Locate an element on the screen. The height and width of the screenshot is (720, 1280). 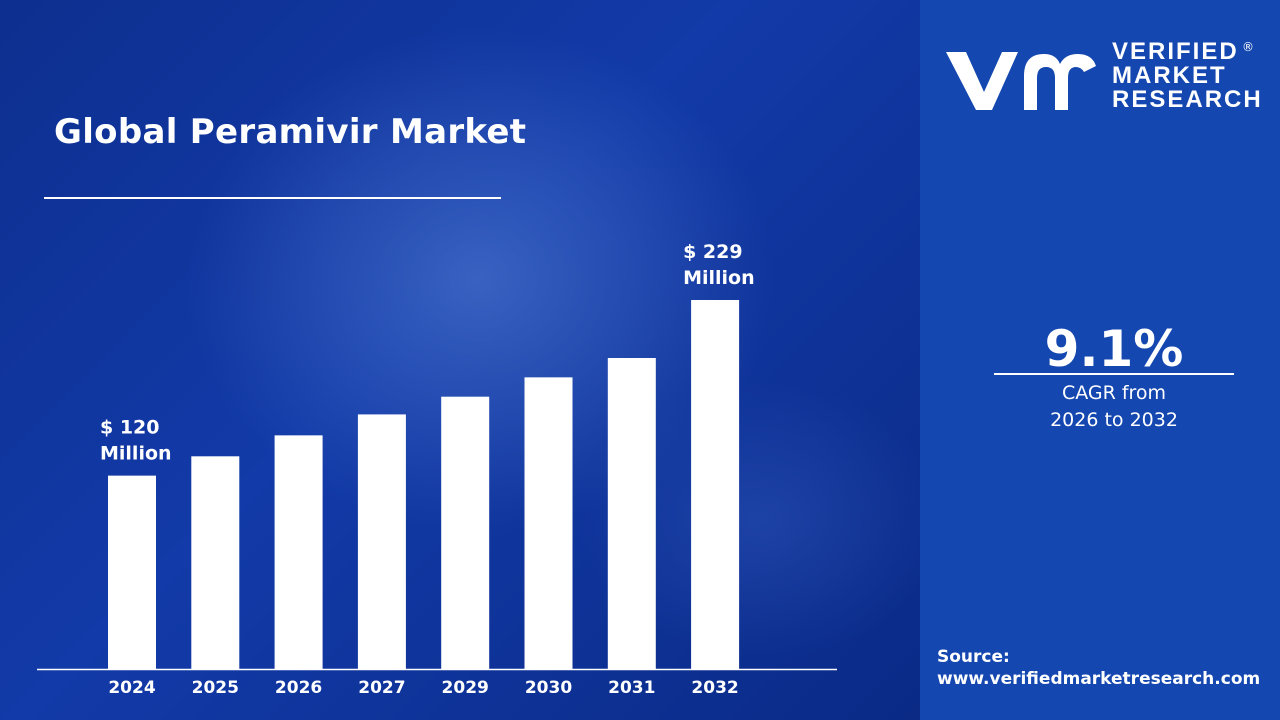
bar-2024 is located at coordinates (132, 572).